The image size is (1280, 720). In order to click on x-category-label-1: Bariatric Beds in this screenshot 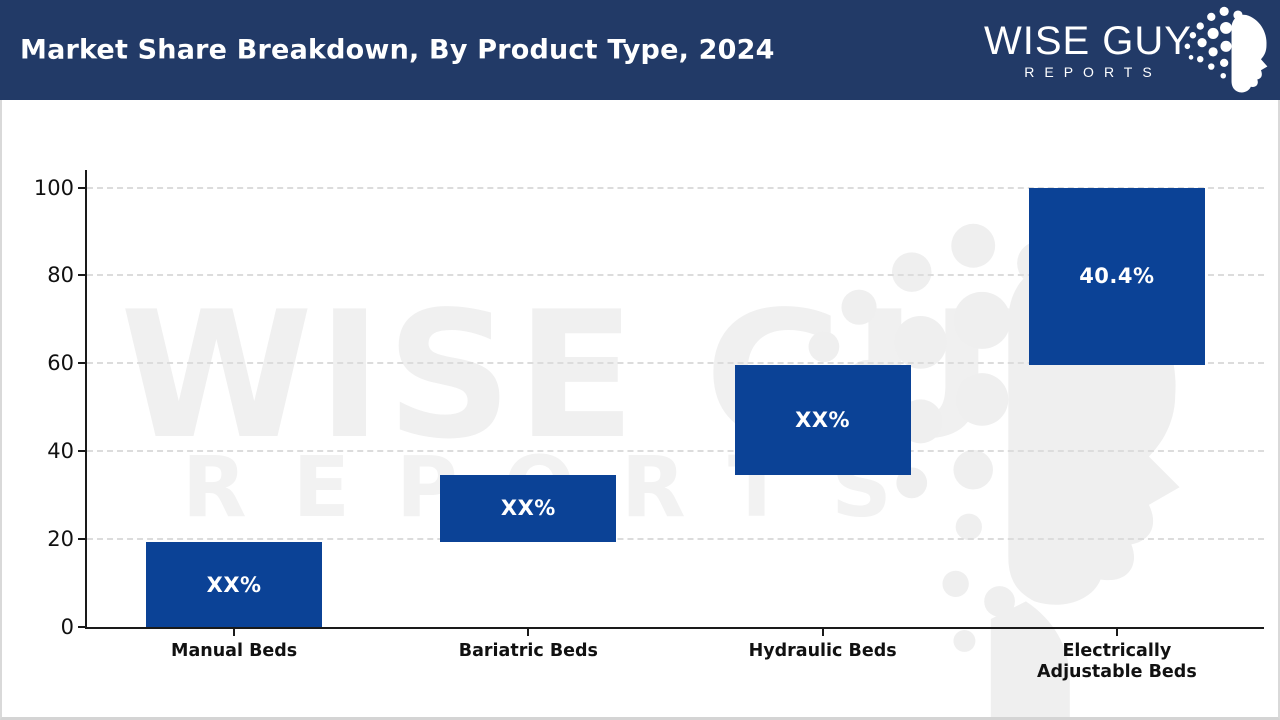, I will do `click(528, 651)`.